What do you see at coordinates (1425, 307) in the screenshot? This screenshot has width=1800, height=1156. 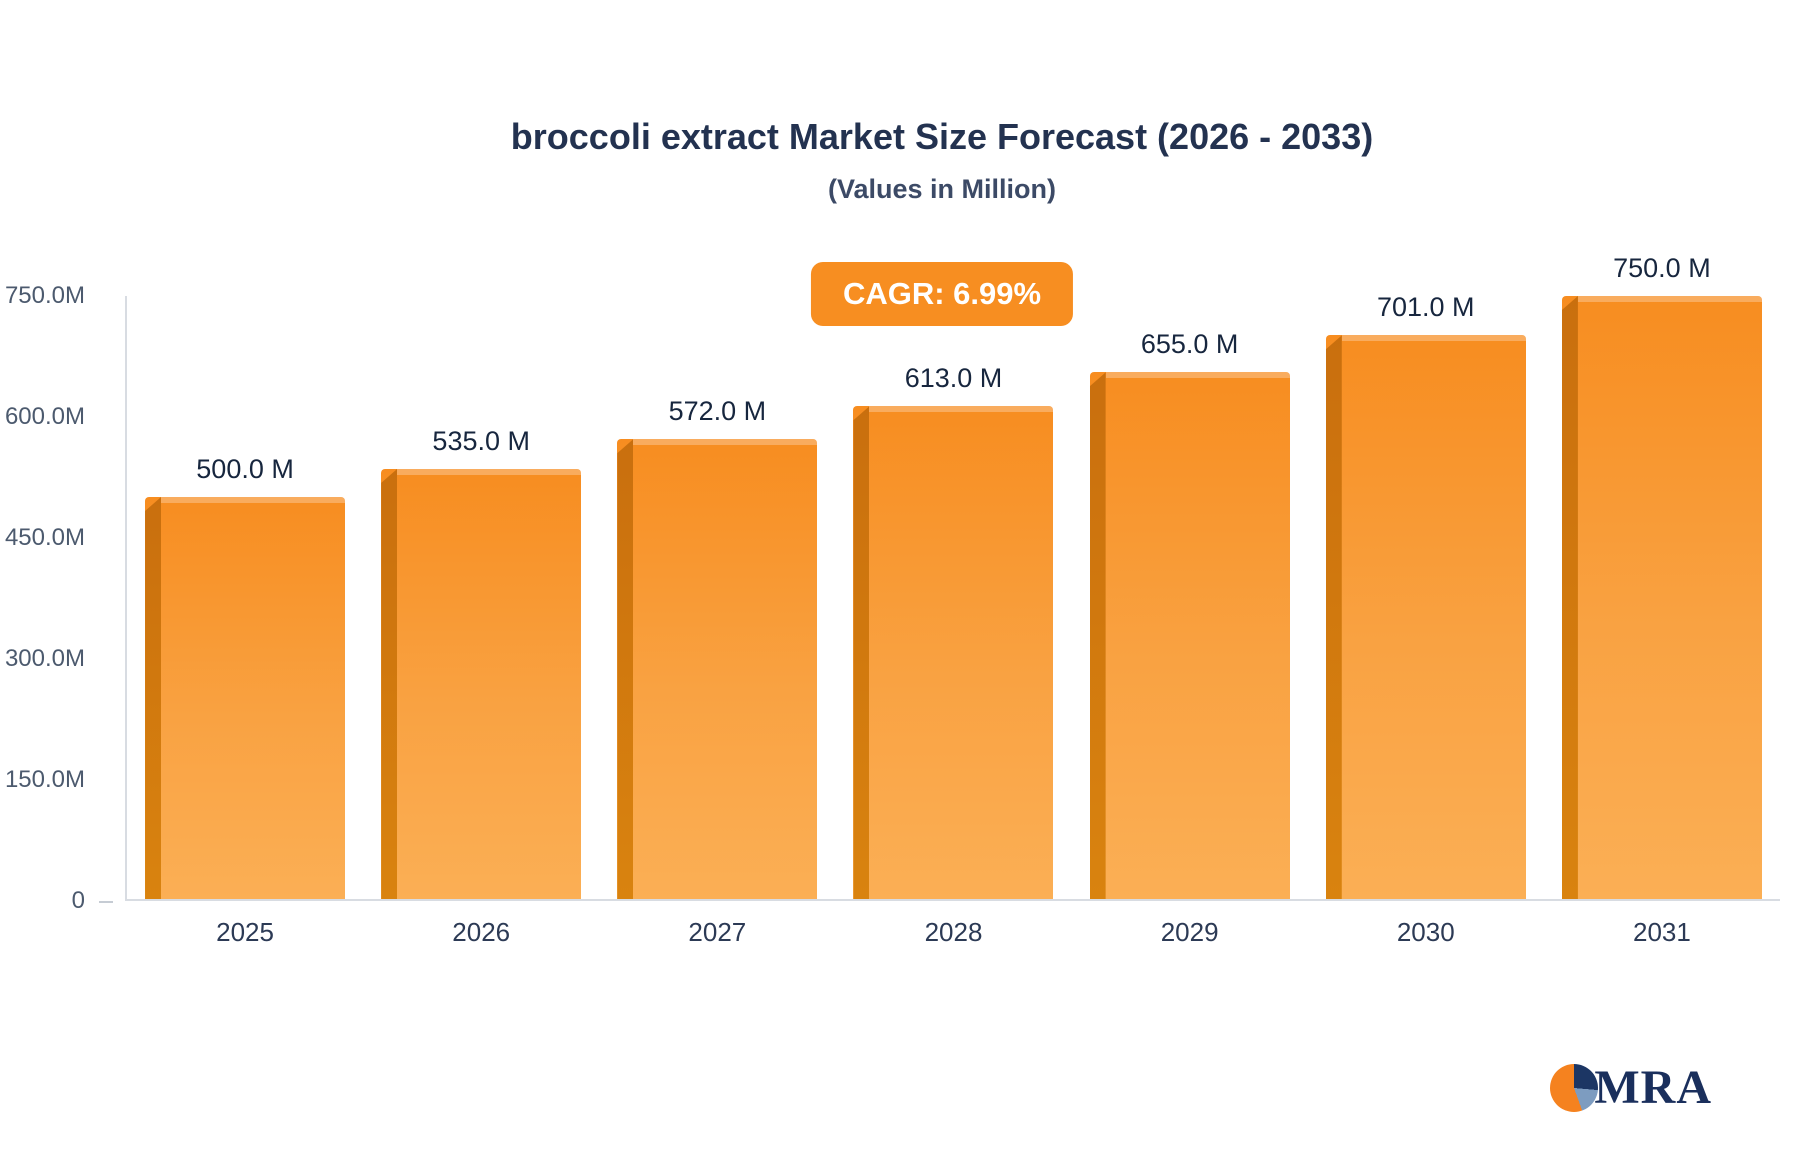 I see `bar-value-label: 701.0 M` at bounding box center [1425, 307].